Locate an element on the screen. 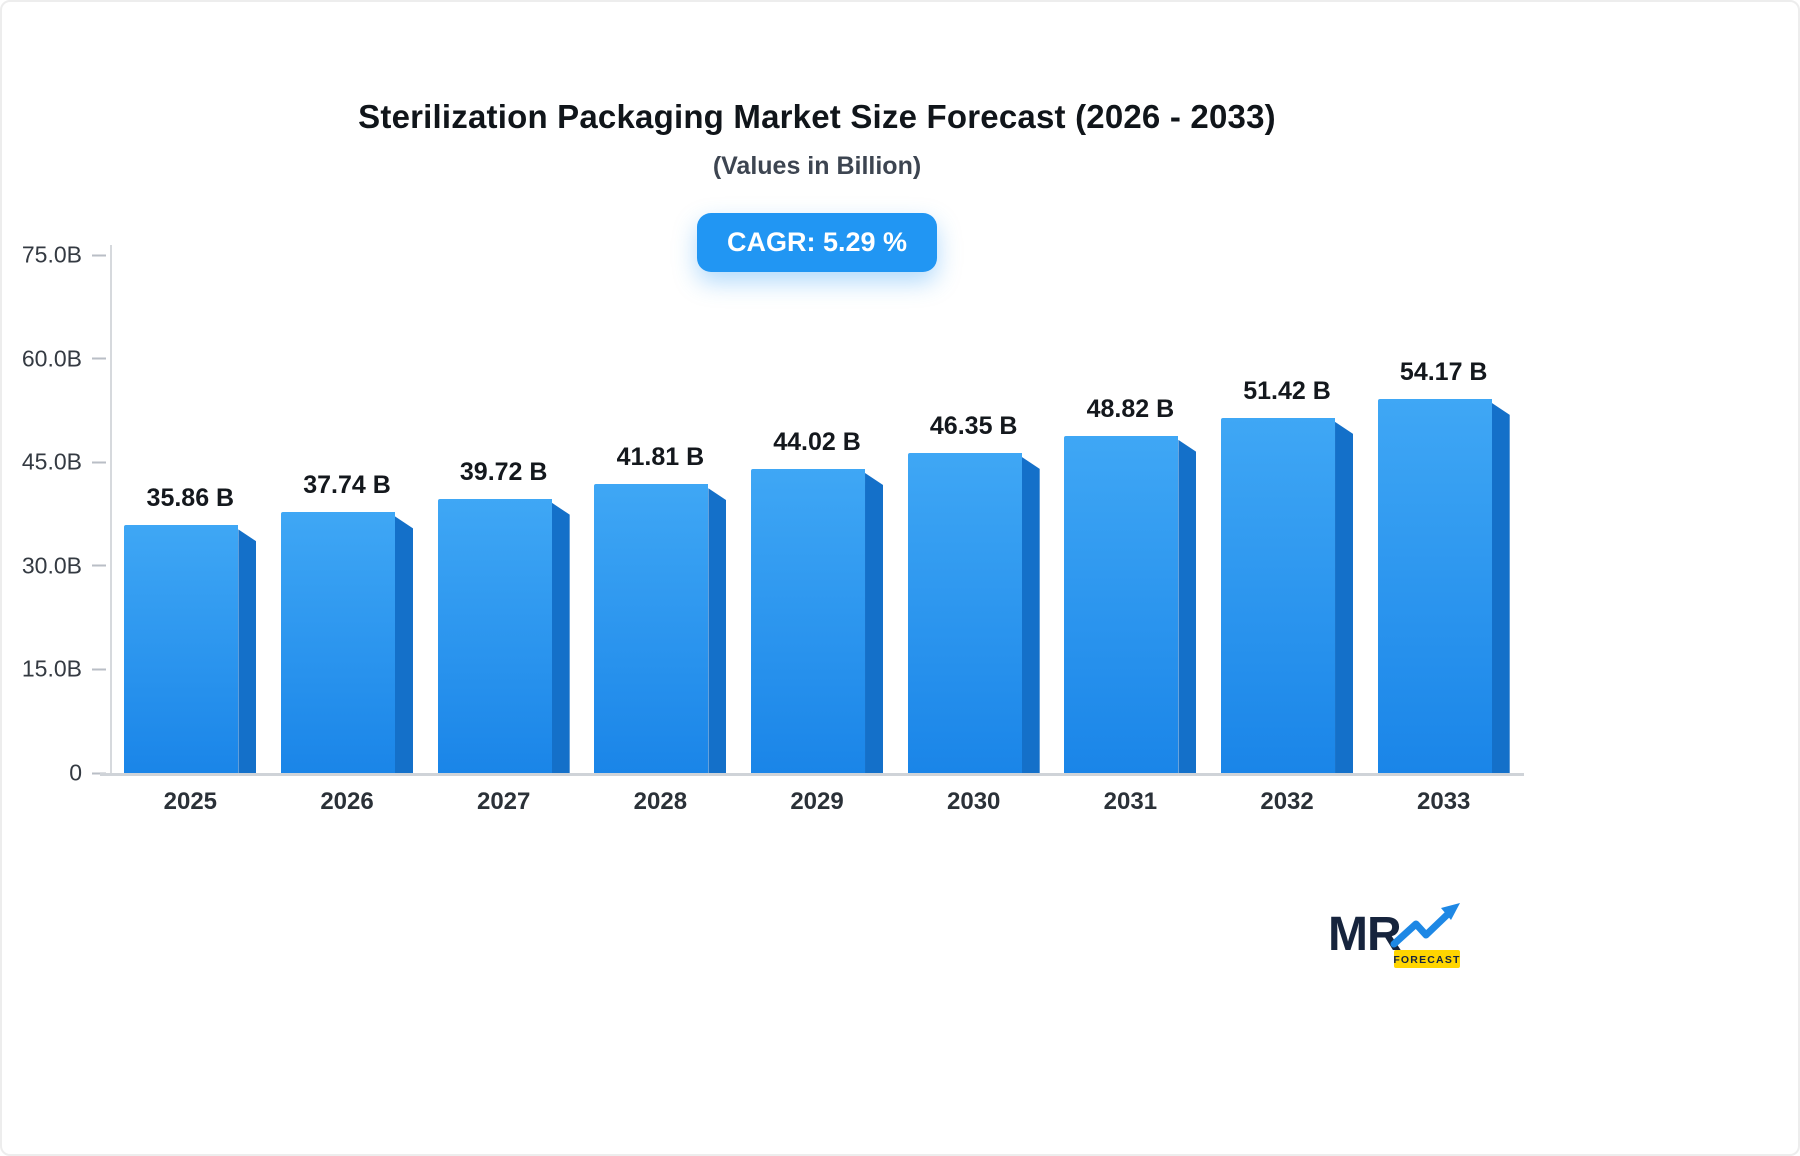 The width and height of the screenshot is (1800, 1156). bar-slot: 37.74 B is located at coordinates (347, 514).